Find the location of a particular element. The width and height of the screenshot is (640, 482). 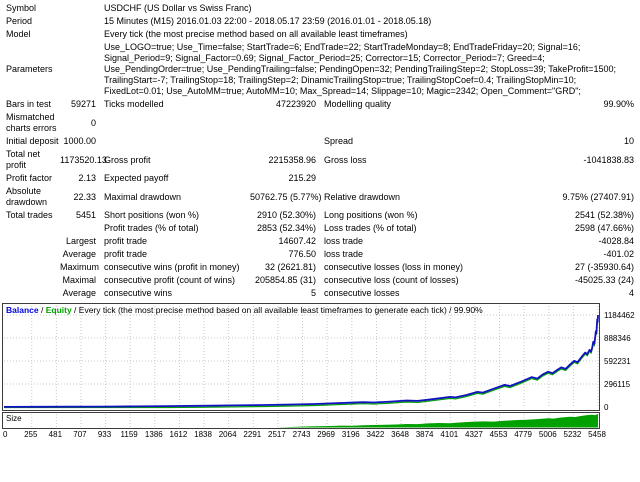

stat-label: Initial deposit is located at coordinates (32, 141).